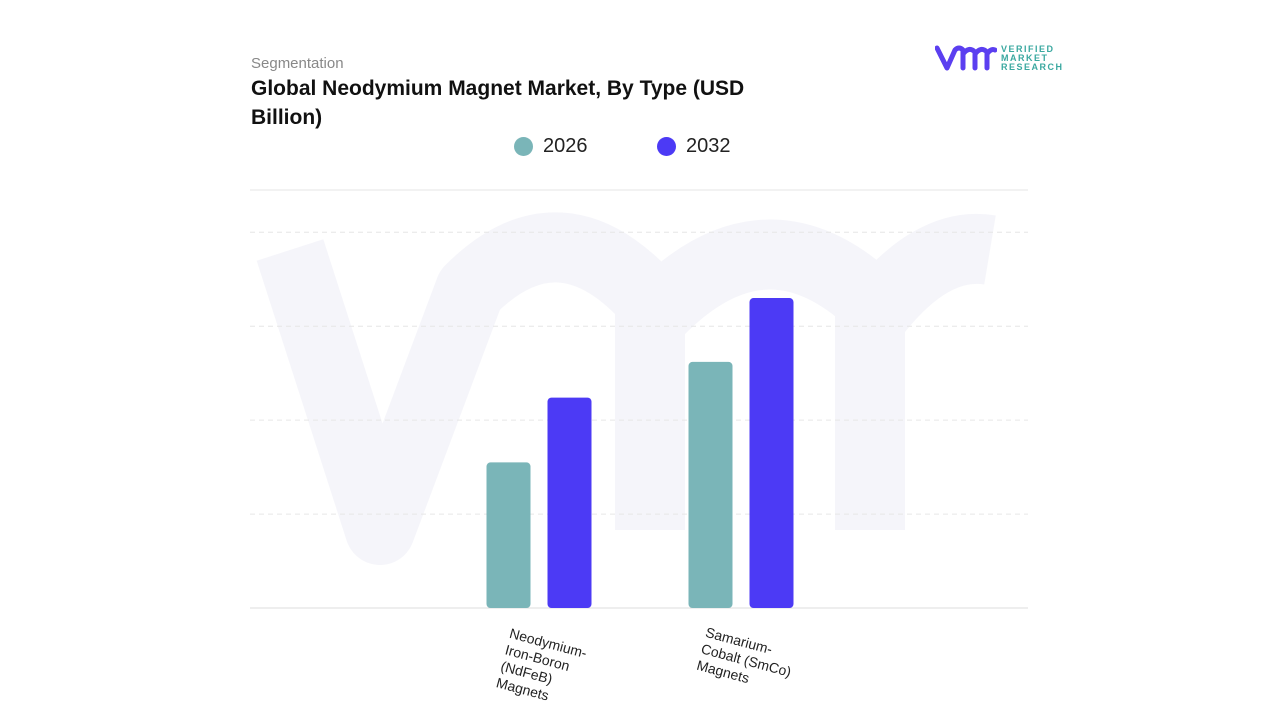 The width and height of the screenshot is (1280, 720). I want to click on logo-text-line: RESEARCH, so click(1032, 66).